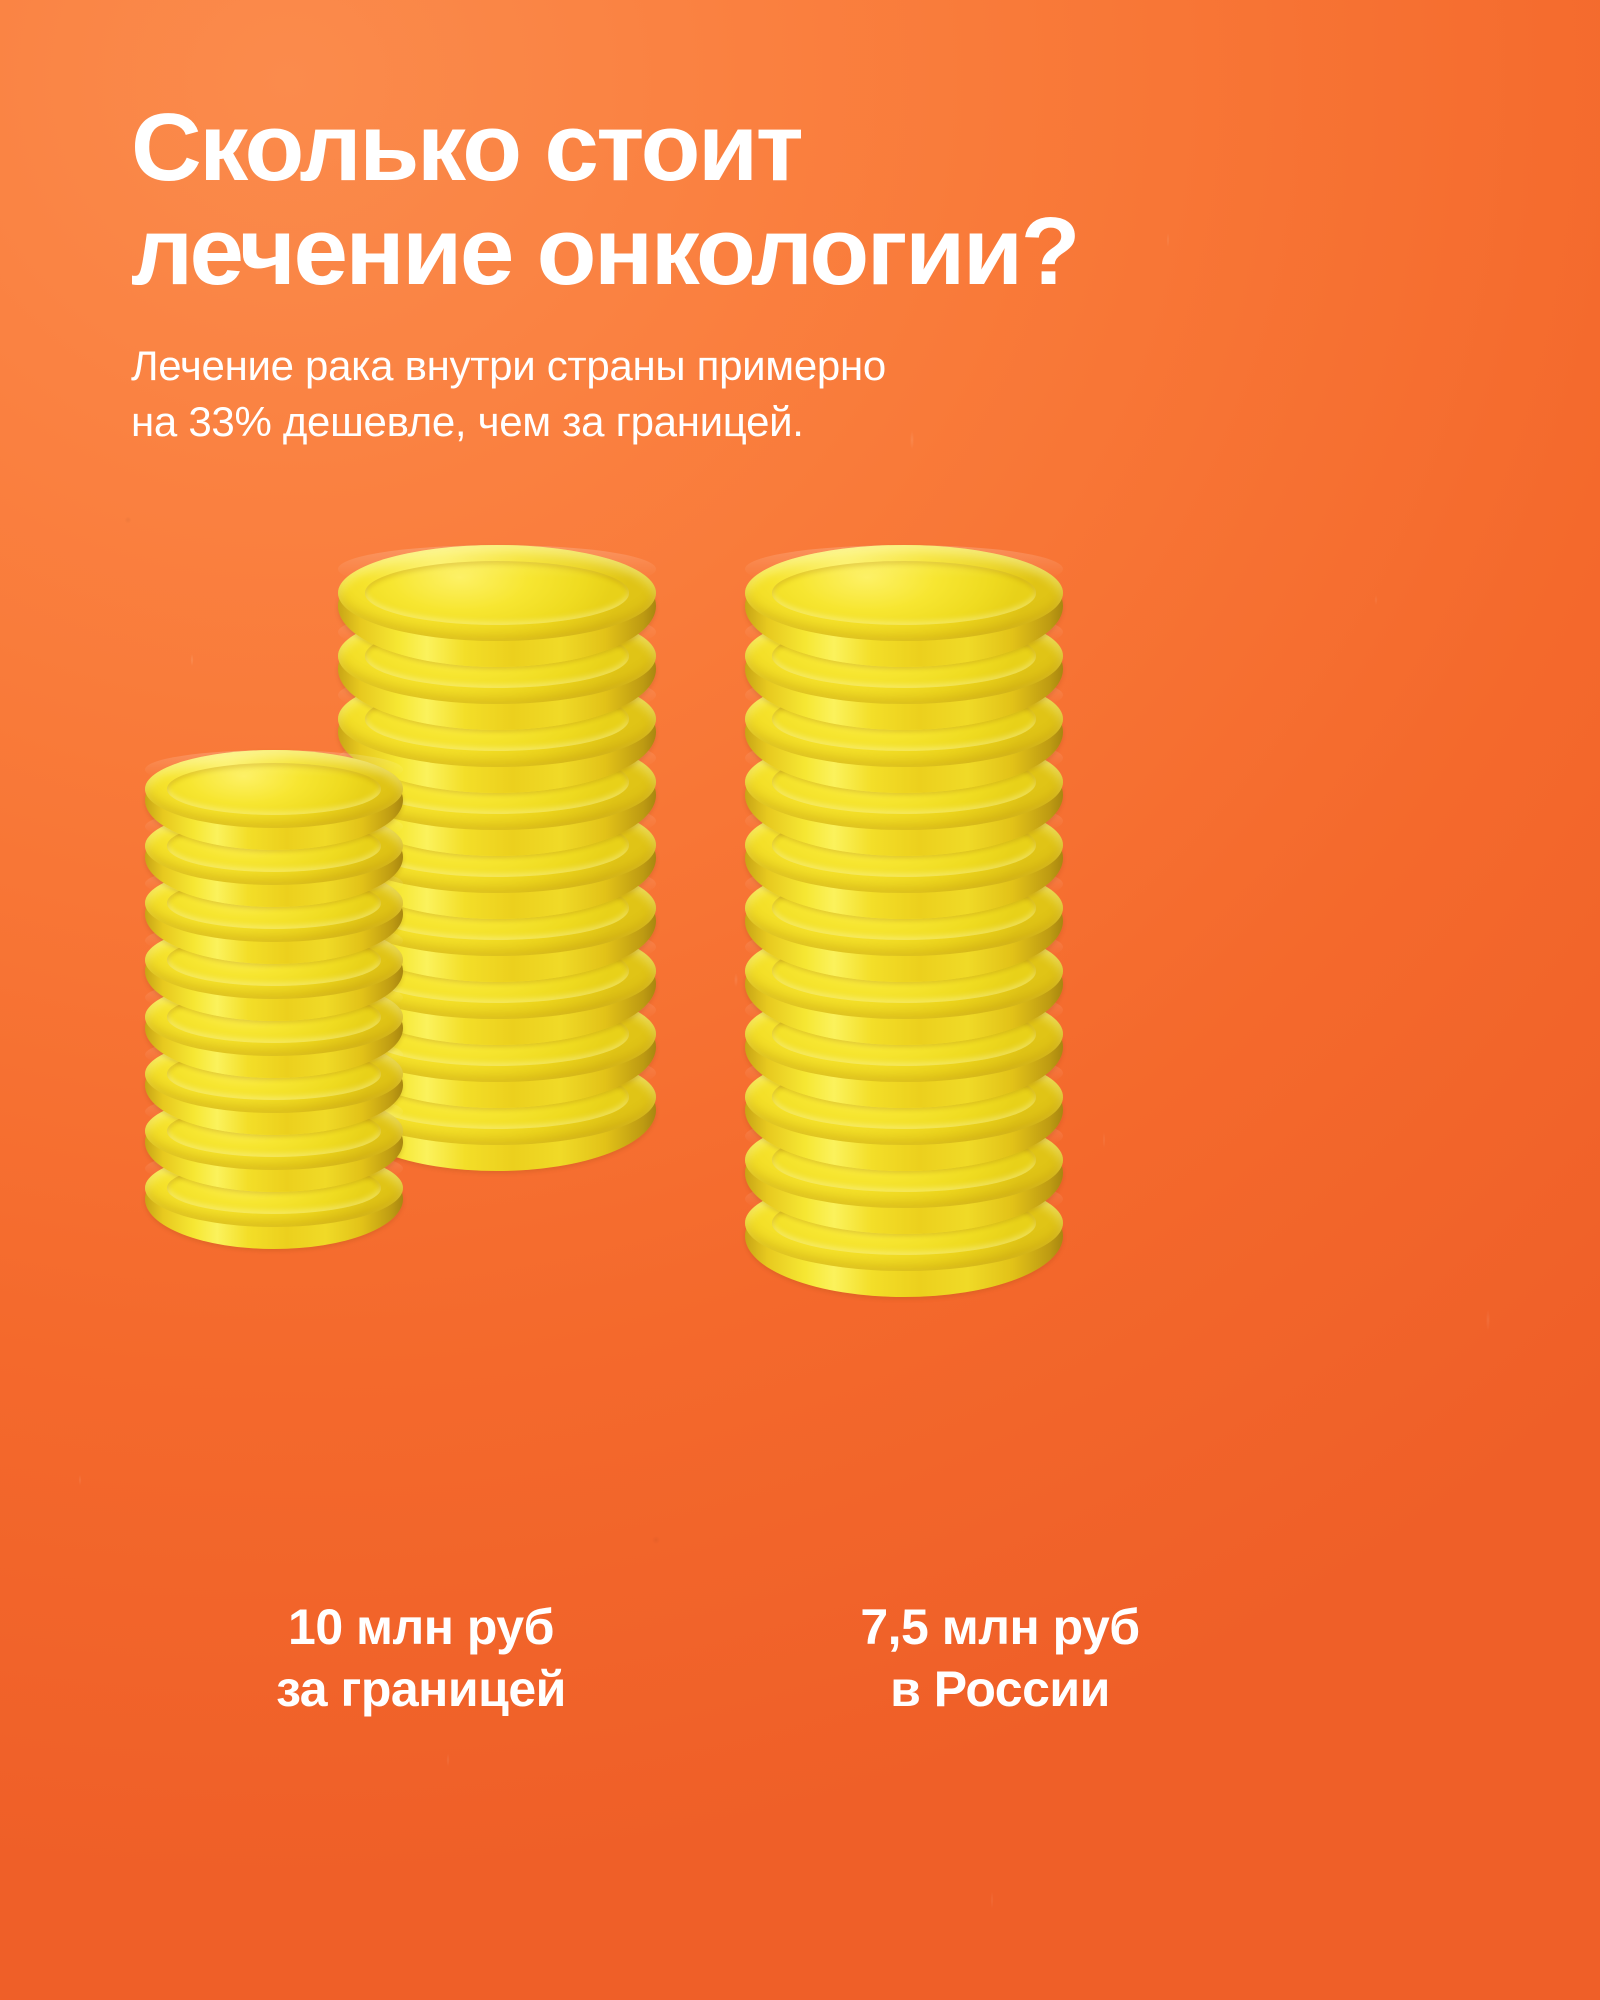 Image resolution: width=1600 pixels, height=2000 pixels. I want to click on subtitle-line-2: на 33% дешевле, чем за границей., so click(467, 421).